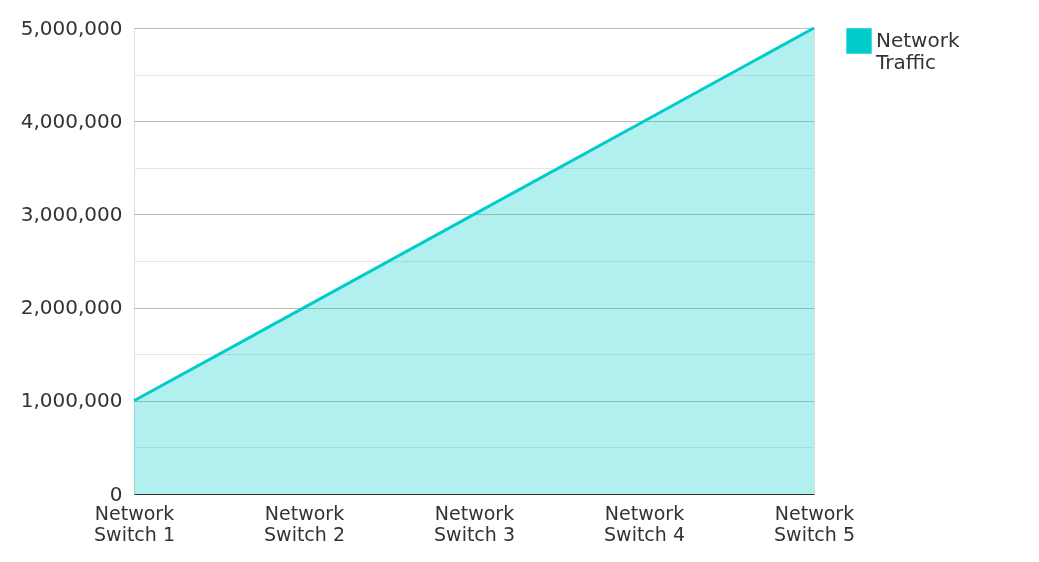 This screenshot has width=1039, height=562. What do you see at coordinates (71, 213) in the screenshot?
I see `y-tick-label: 3,000,000` at bounding box center [71, 213].